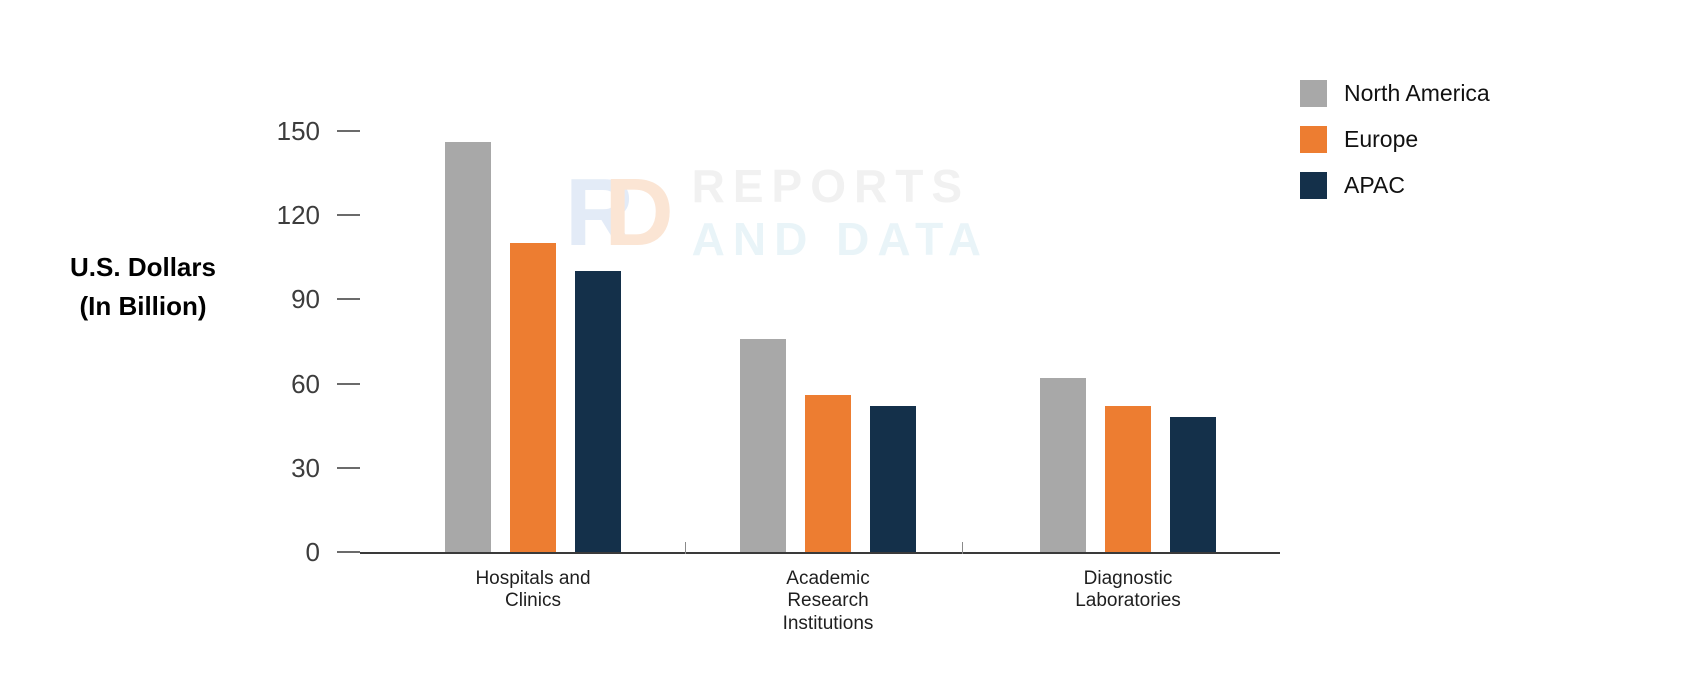 The image size is (1700, 700). What do you see at coordinates (1381, 139) in the screenshot?
I see `legend-label: Europe` at bounding box center [1381, 139].